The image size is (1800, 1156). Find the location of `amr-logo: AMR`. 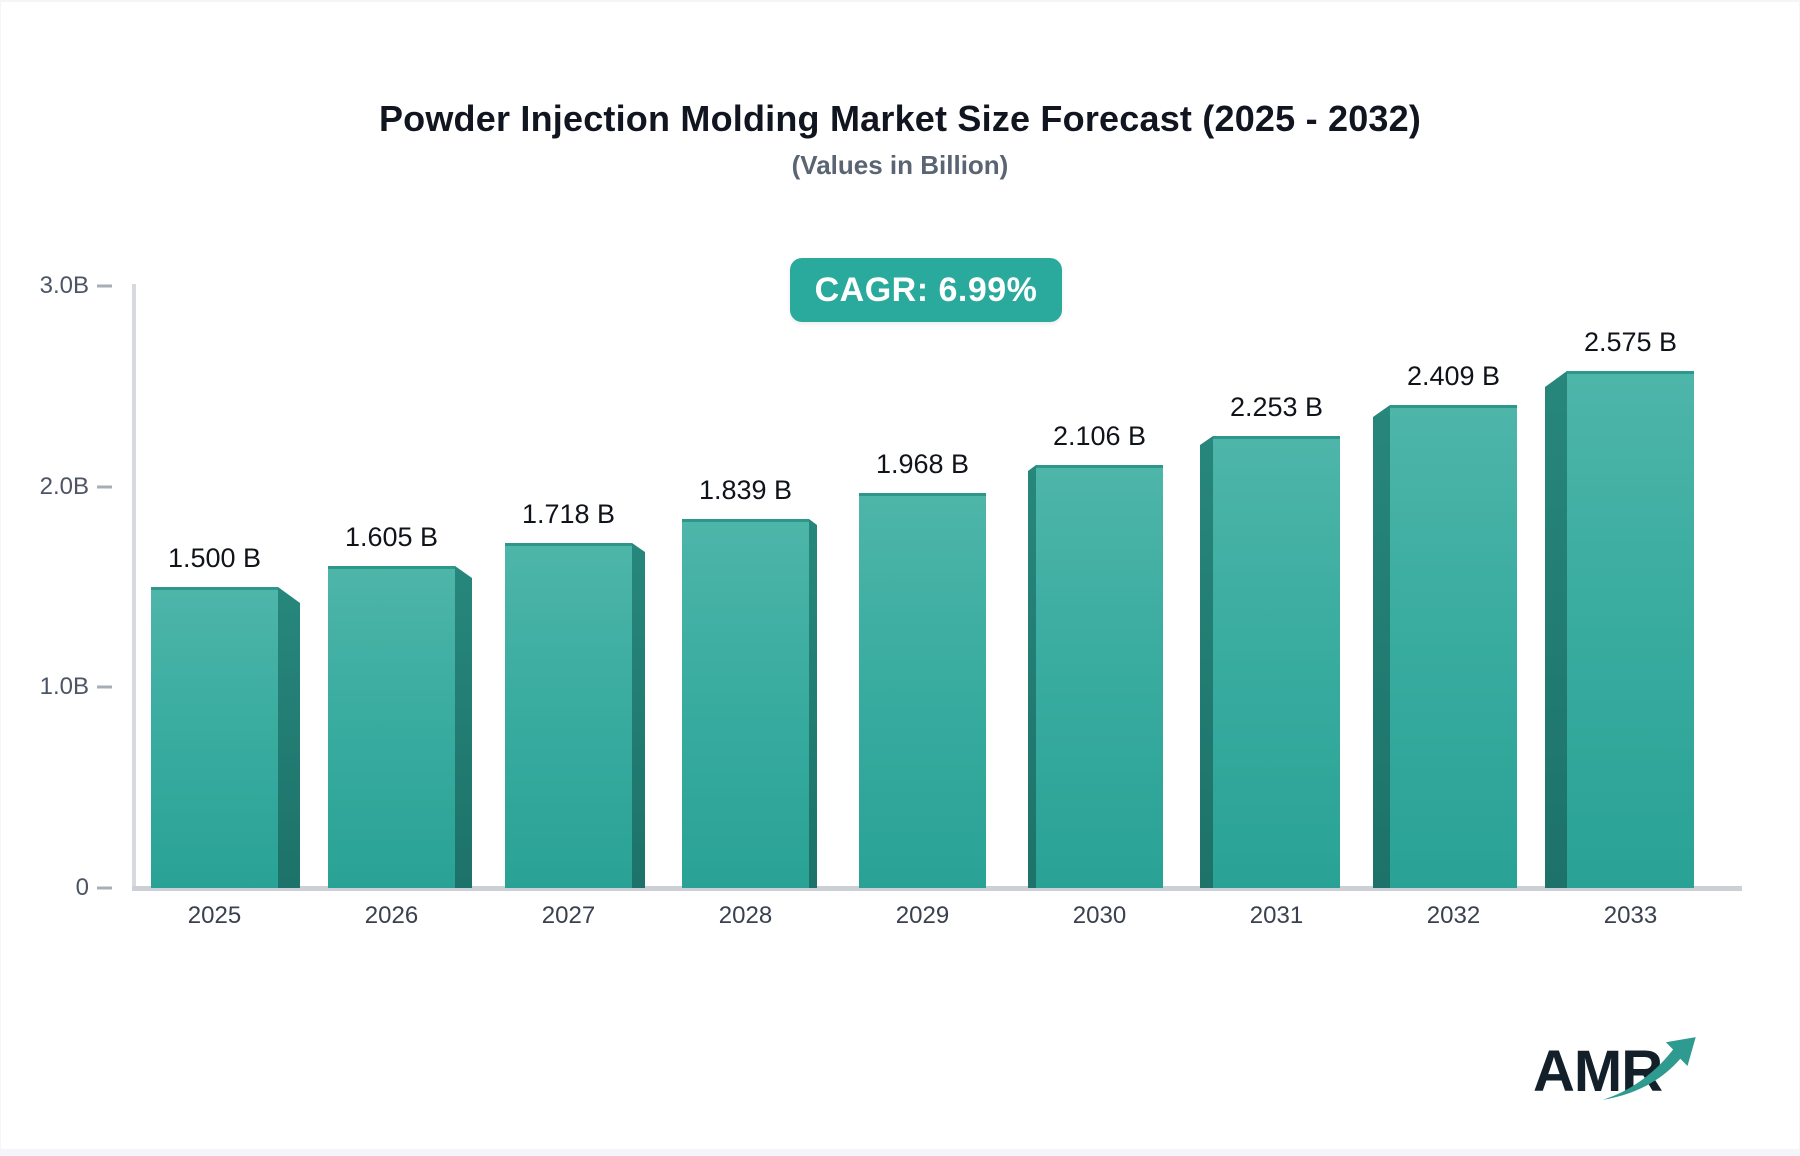

amr-logo: AMR is located at coordinates (1633, 1077).